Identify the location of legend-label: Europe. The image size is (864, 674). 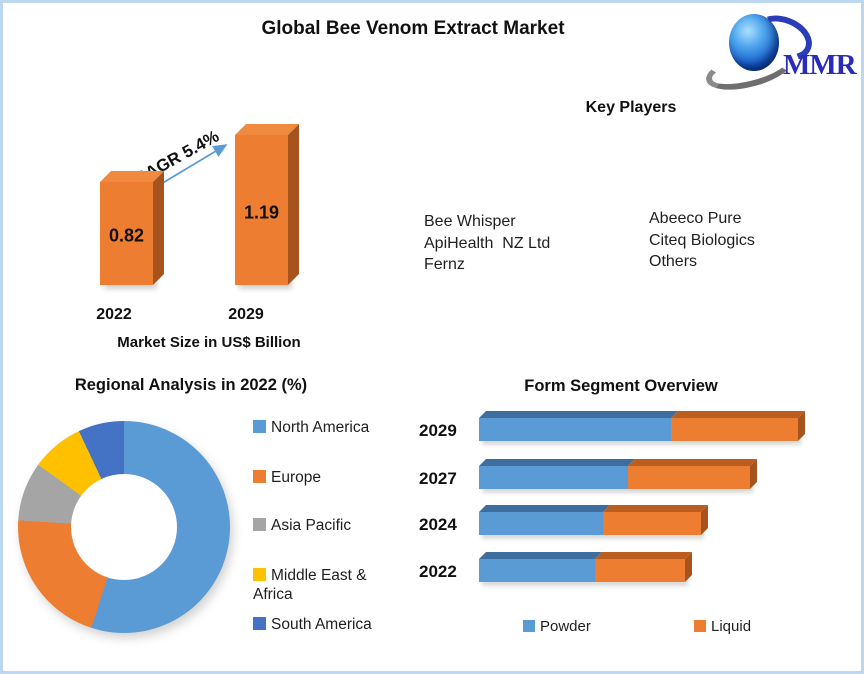
(296, 477).